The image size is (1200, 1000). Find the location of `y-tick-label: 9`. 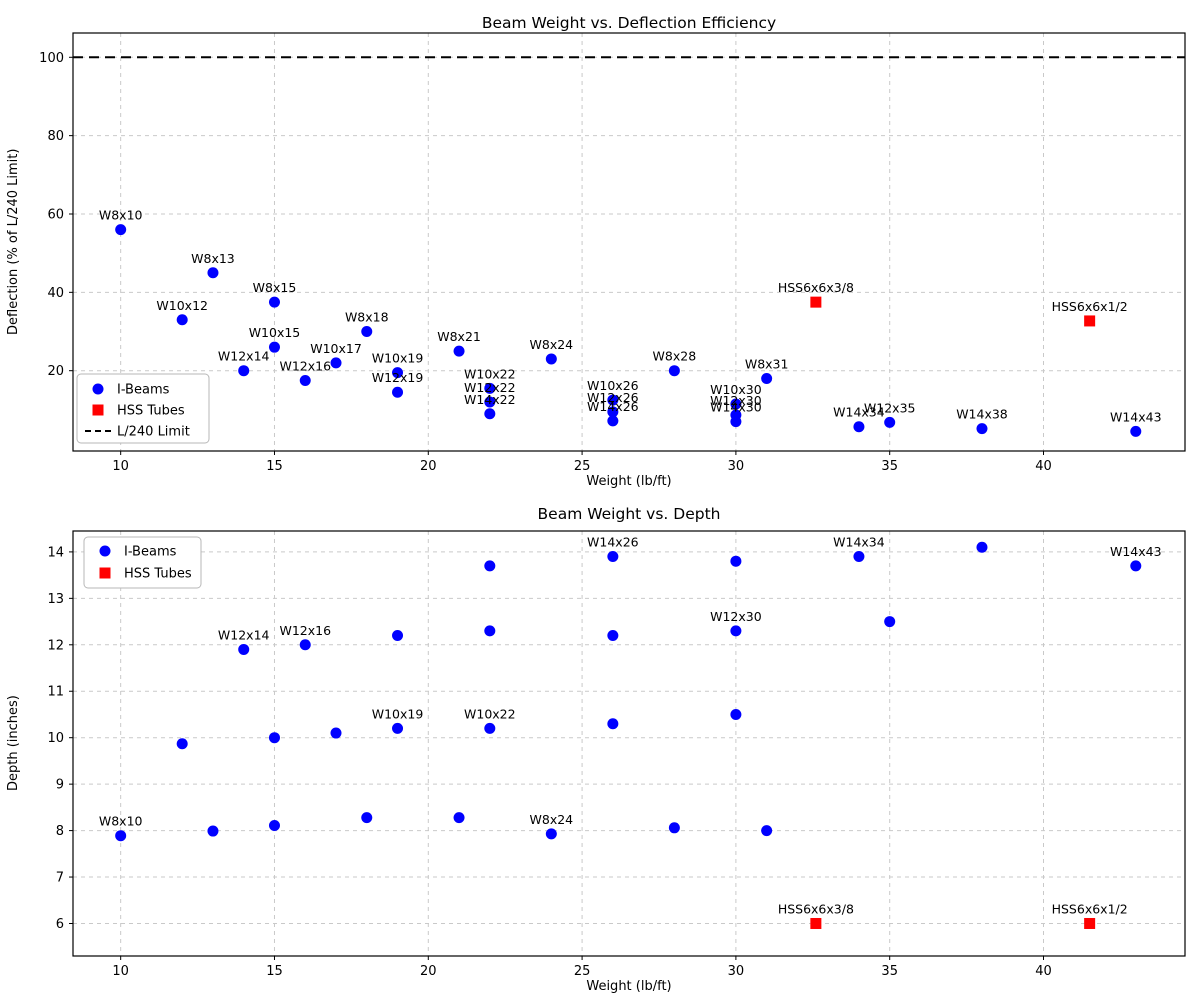

y-tick-label: 9 is located at coordinates (60, 785).